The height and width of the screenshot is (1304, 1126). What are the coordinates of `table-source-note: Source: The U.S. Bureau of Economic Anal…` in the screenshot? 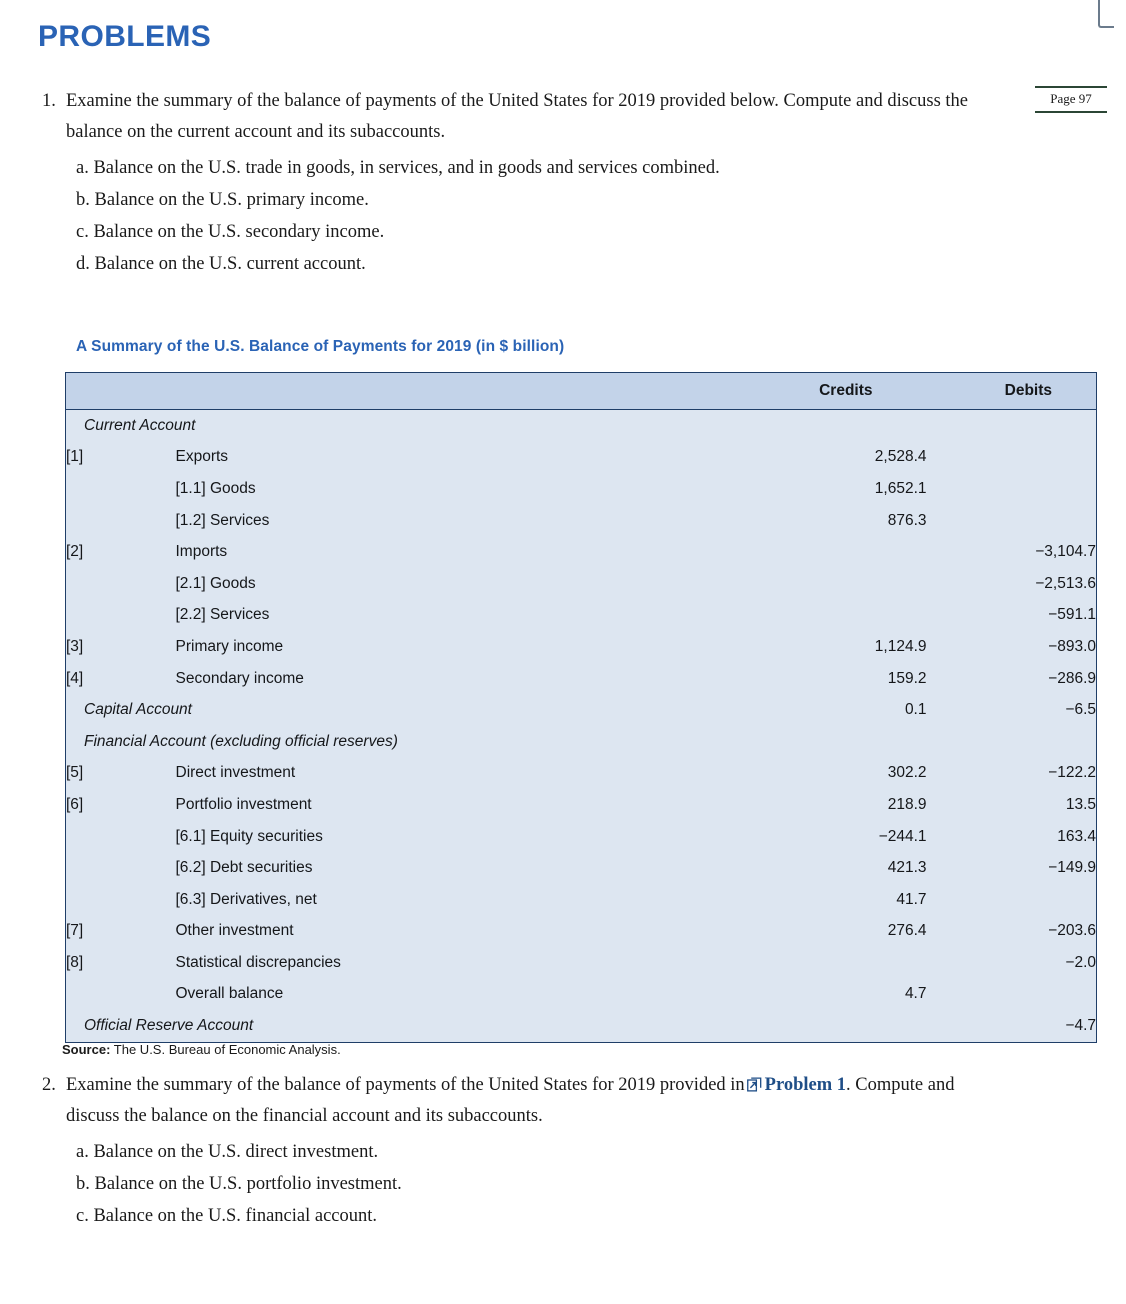 It's located at (201, 1049).